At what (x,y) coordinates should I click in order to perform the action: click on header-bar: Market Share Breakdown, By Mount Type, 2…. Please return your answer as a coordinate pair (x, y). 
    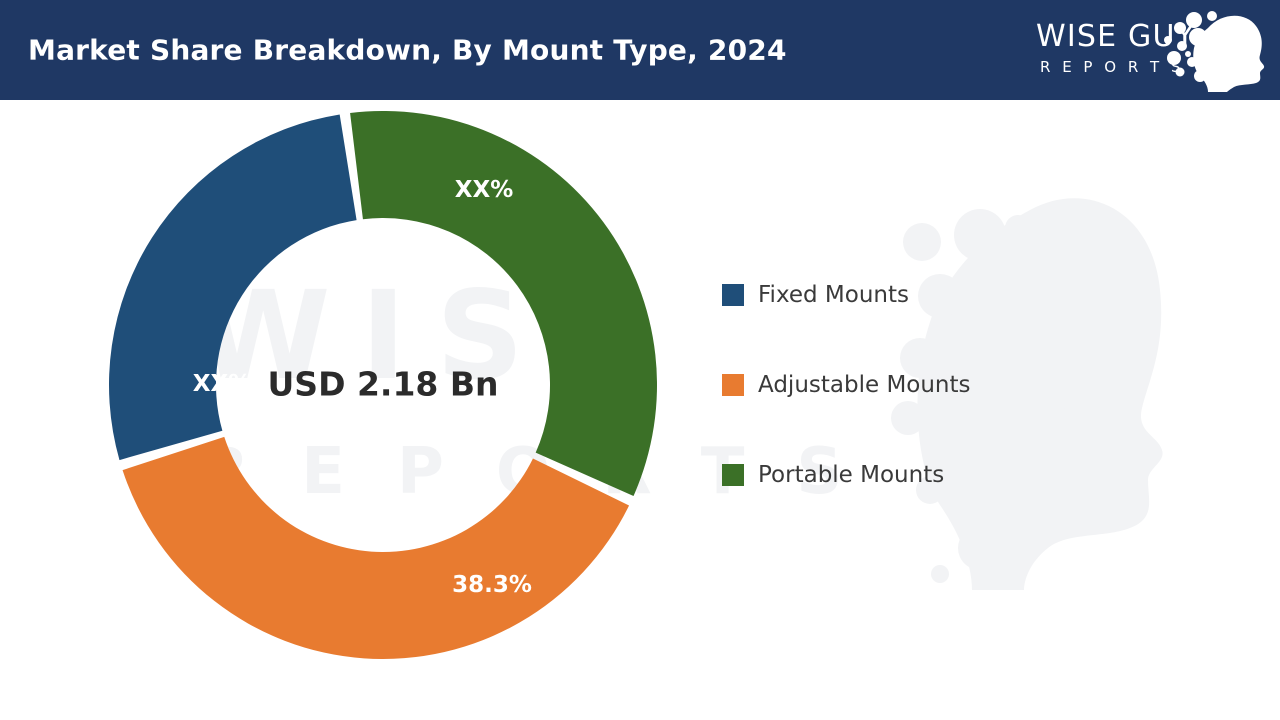
    Looking at the image, I should click on (640, 50).